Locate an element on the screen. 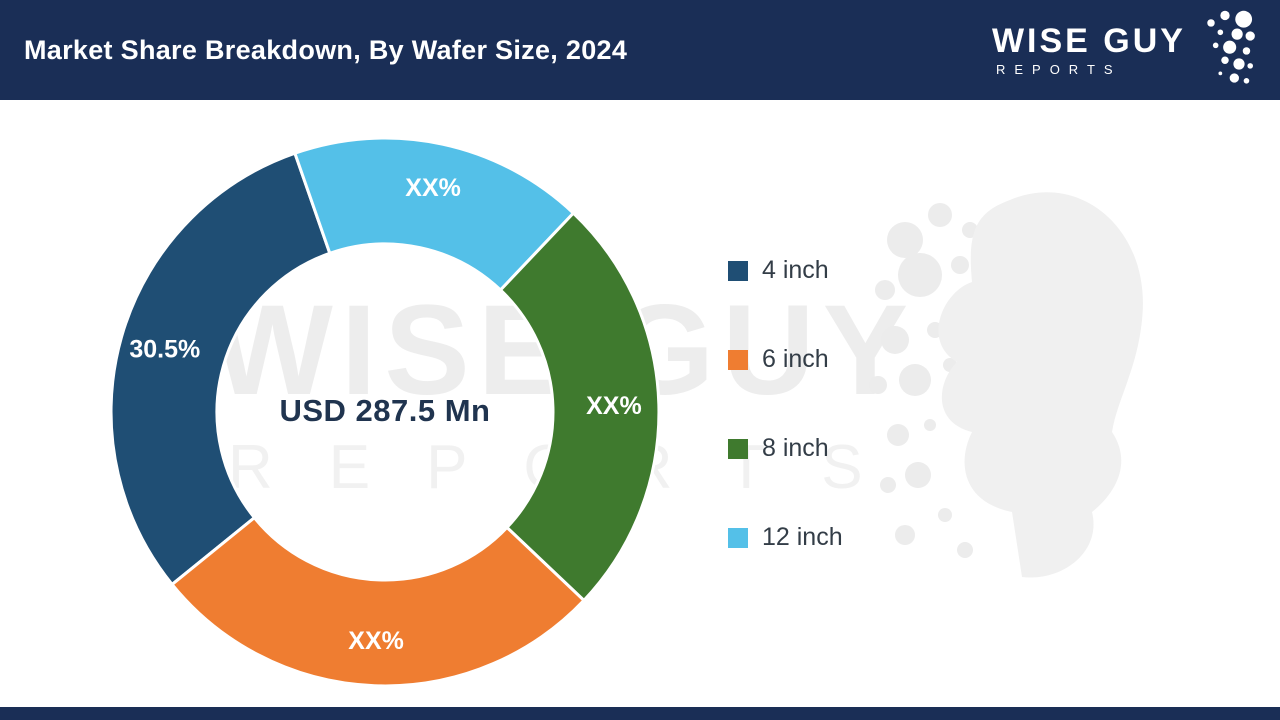  legend-item-8-inch: 8 inch is located at coordinates (785, 448).